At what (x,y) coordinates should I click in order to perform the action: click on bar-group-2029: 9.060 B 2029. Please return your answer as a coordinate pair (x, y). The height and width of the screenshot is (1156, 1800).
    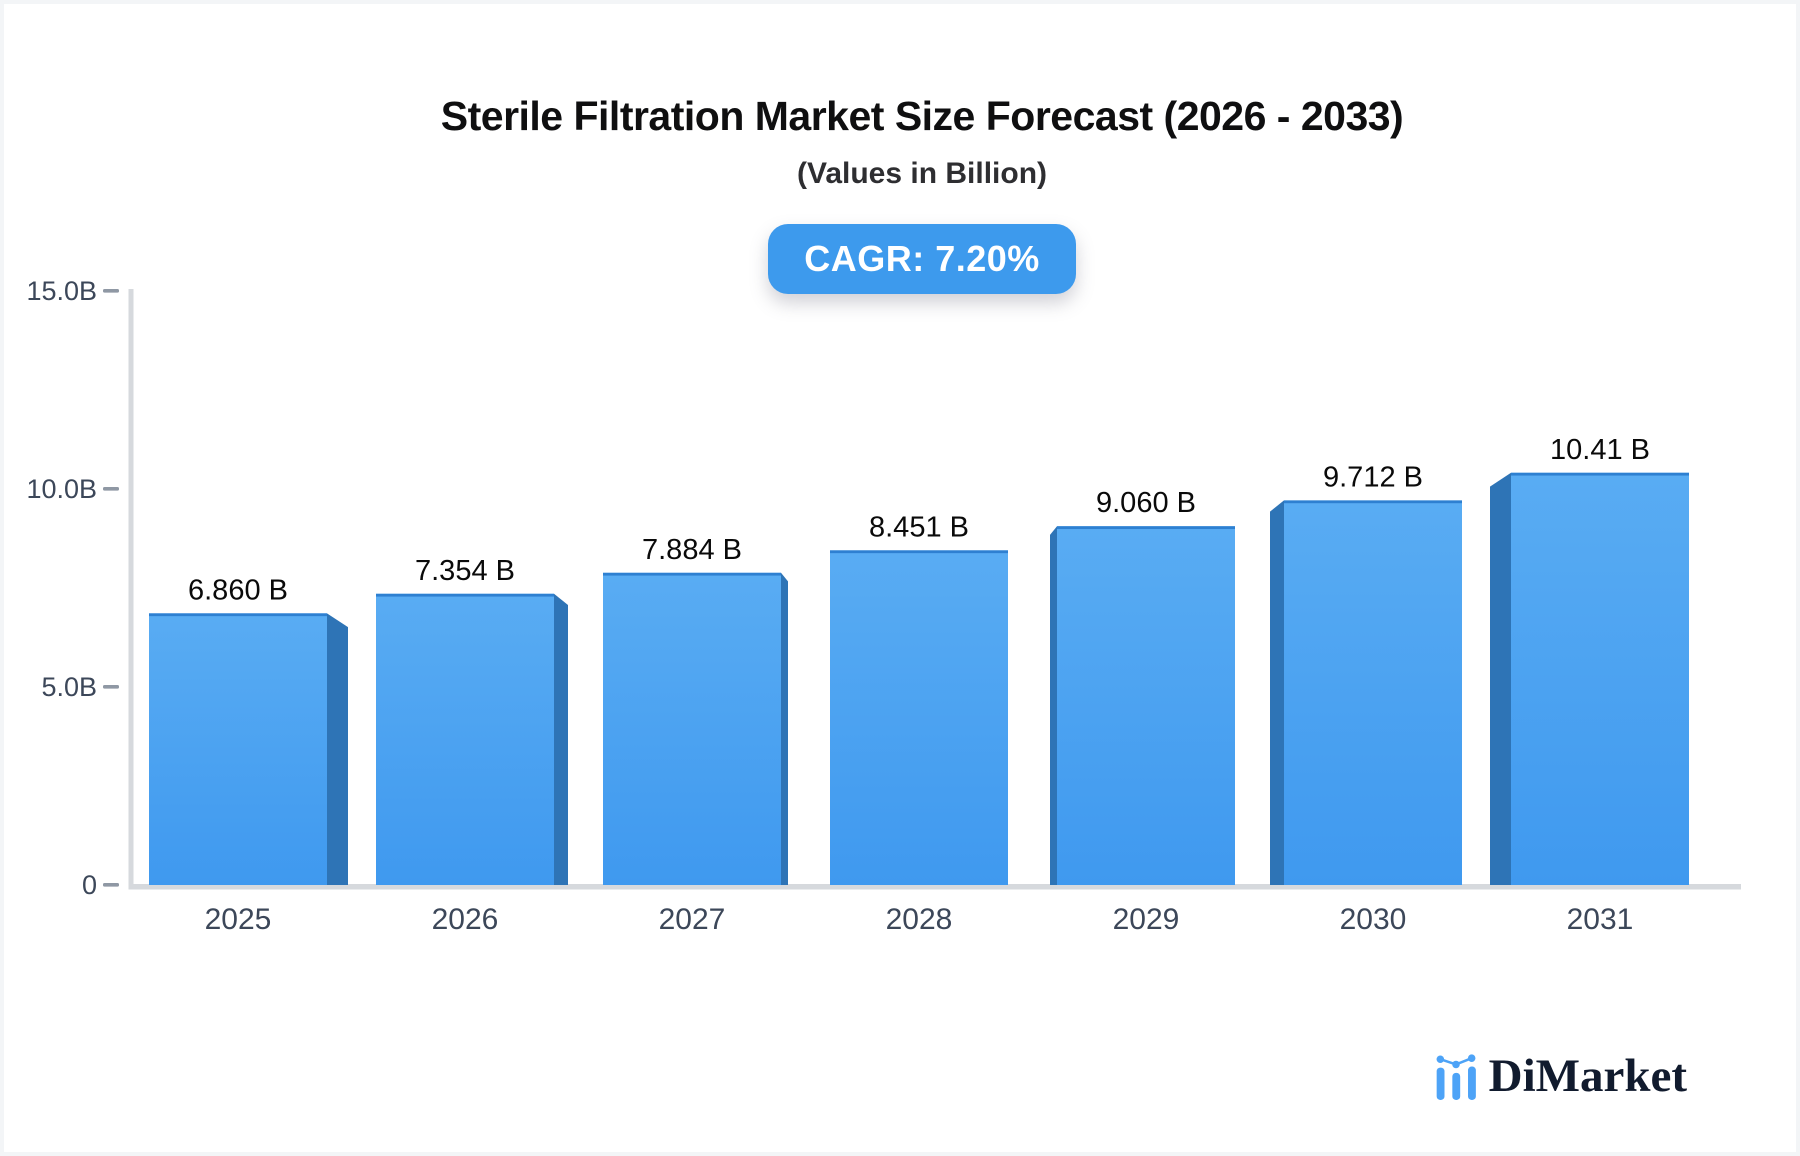
    Looking at the image, I should click on (1142, 711).